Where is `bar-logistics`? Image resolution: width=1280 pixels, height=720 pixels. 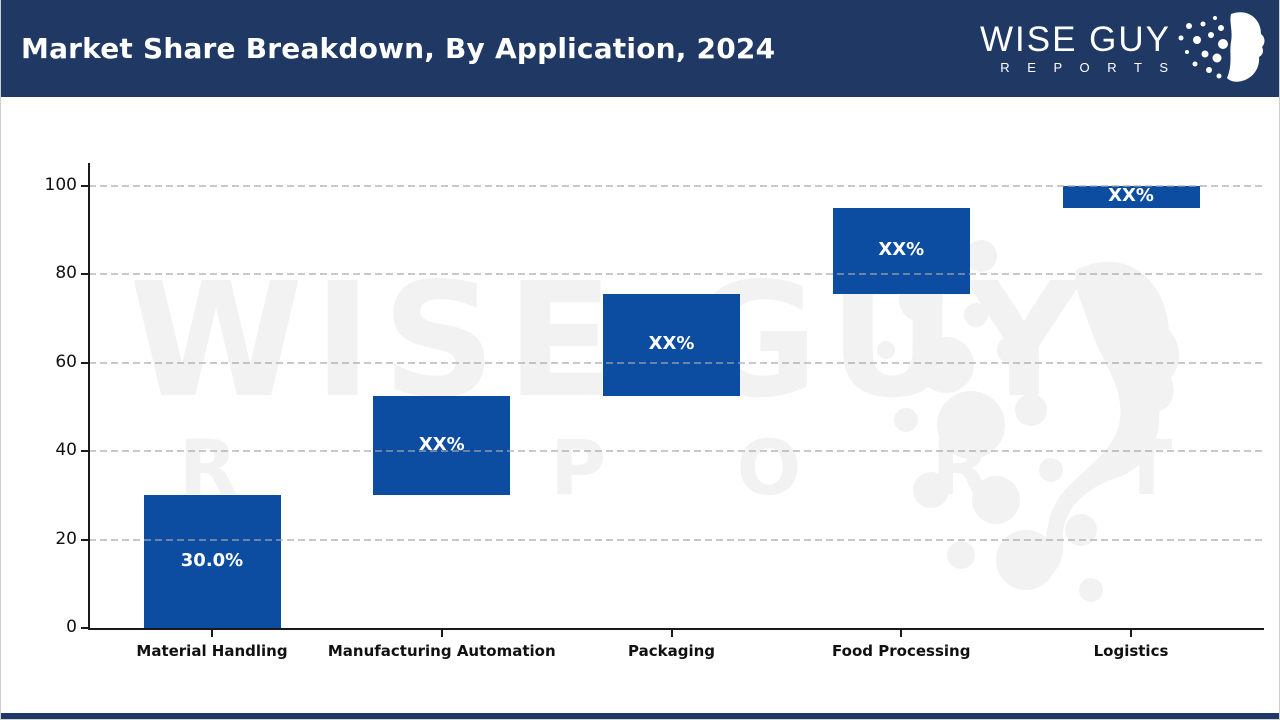
bar-logistics is located at coordinates (1131, 197).